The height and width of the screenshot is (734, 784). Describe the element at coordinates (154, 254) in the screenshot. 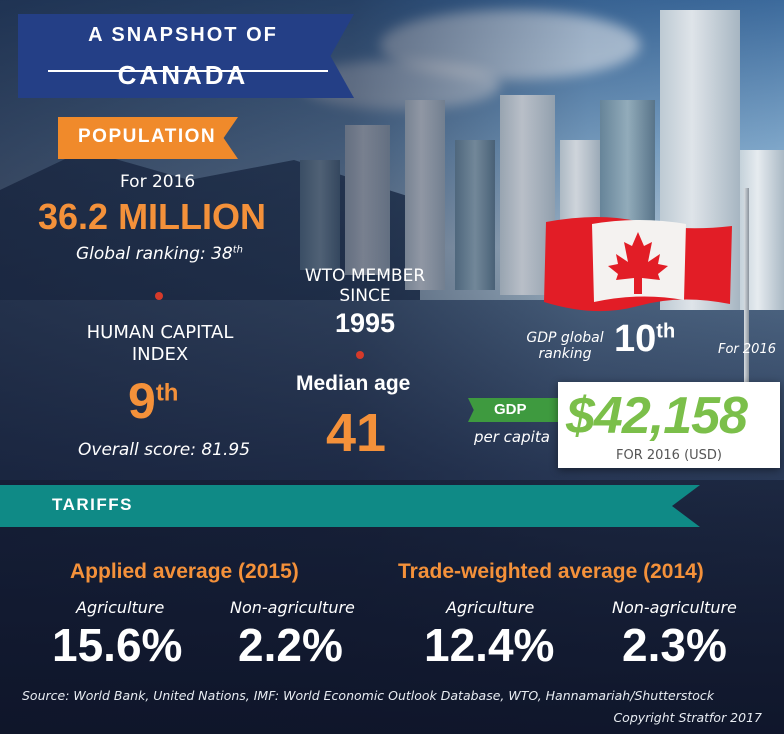

I see `population-ranking-text: Global ranking: 38` at that location.